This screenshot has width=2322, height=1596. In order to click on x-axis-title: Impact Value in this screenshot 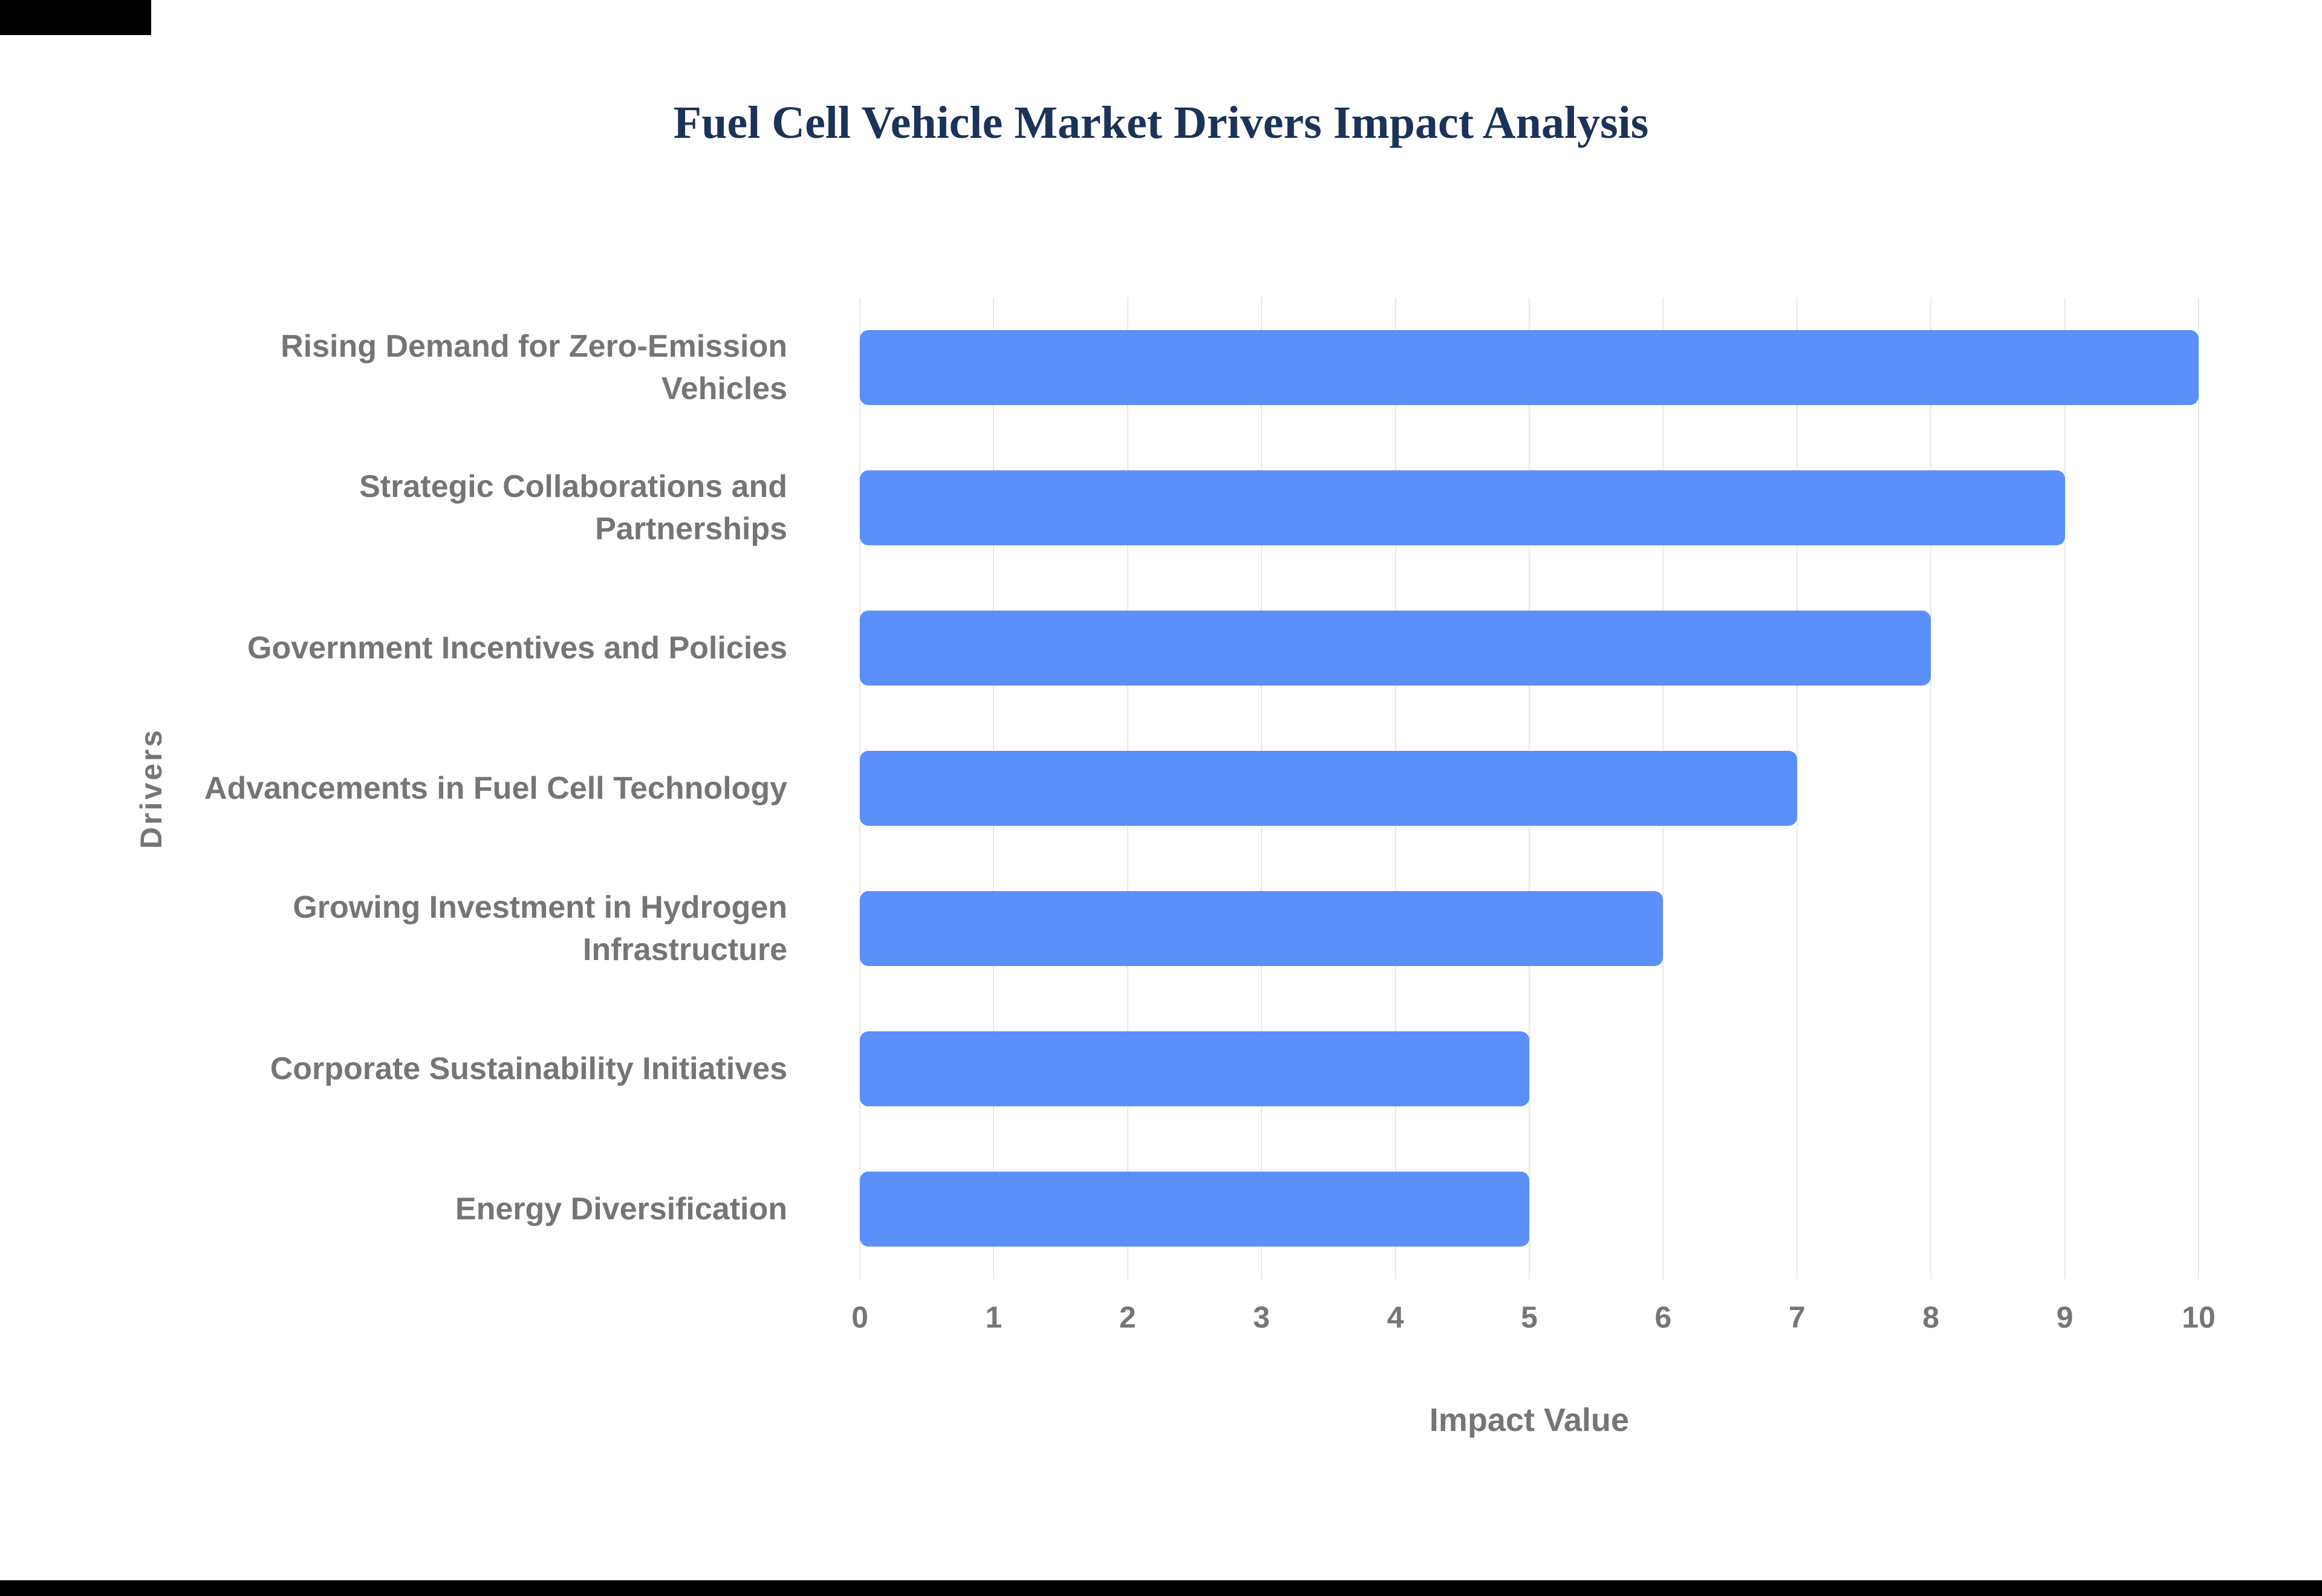, I will do `click(1529, 1420)`.